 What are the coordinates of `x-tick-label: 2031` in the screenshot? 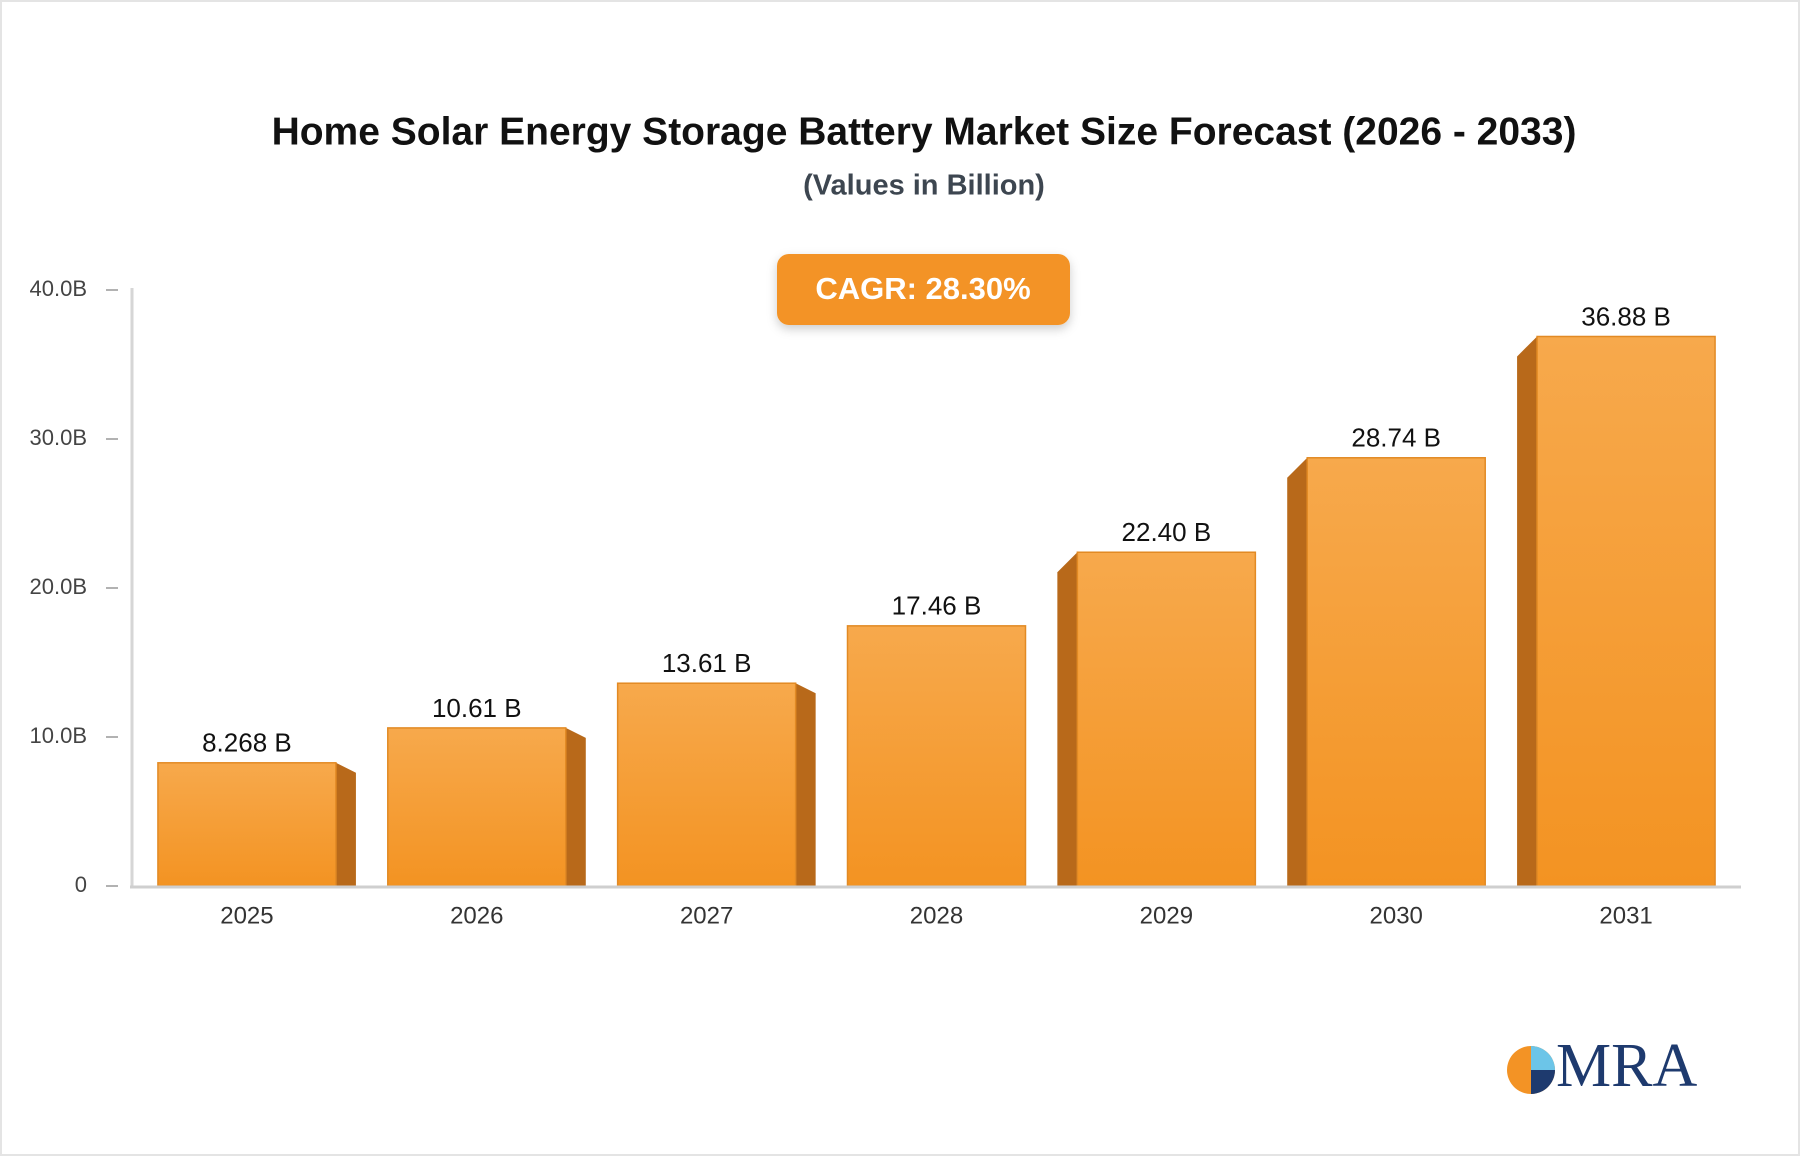 It's located at (1625, 915).